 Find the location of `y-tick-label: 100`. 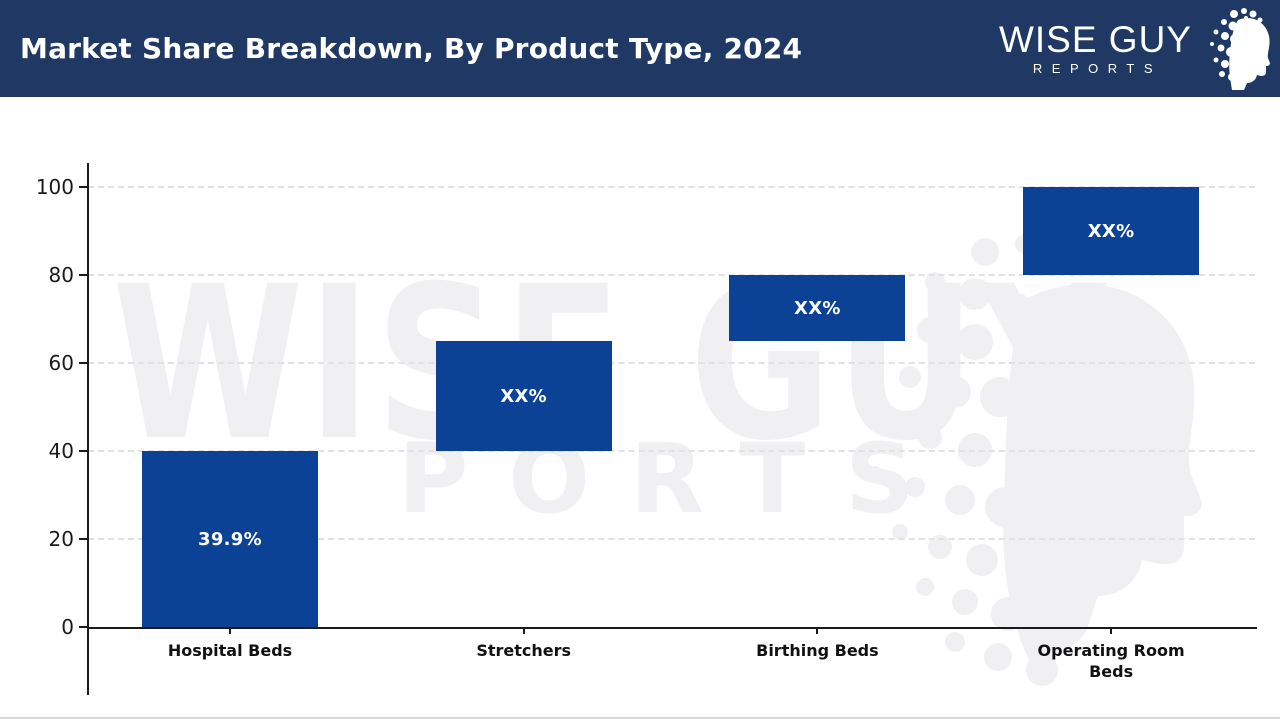

y-tick-label: 100 is located at coordinates (54, 187).